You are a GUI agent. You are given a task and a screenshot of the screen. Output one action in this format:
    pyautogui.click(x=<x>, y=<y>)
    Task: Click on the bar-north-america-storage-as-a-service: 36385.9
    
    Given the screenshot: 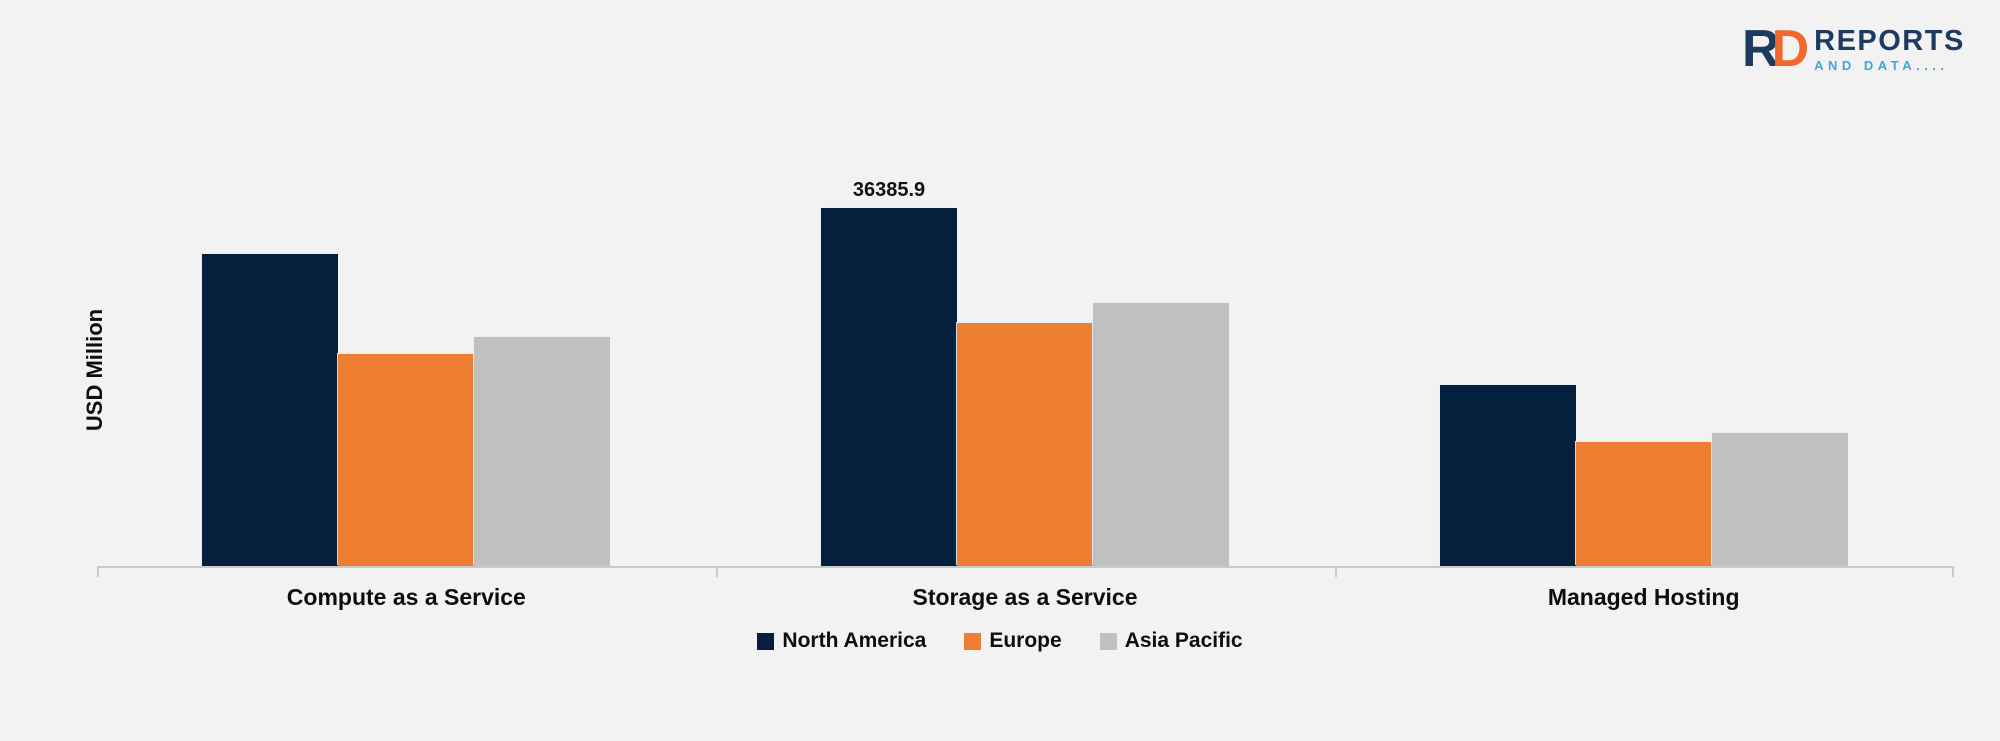 What is the action you would take?
    pyautogui.click(x=889, y=372)
    